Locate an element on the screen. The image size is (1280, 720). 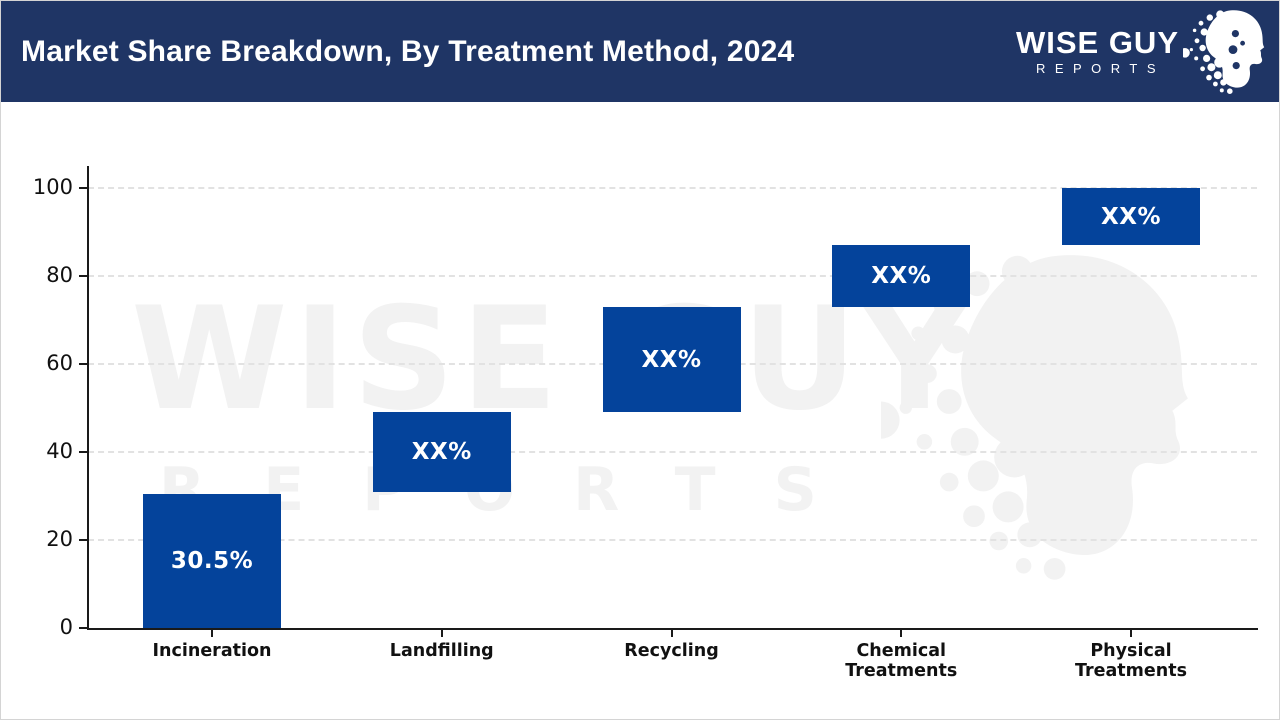
y-tick-label: 20 is located at coordinates (59, 539).